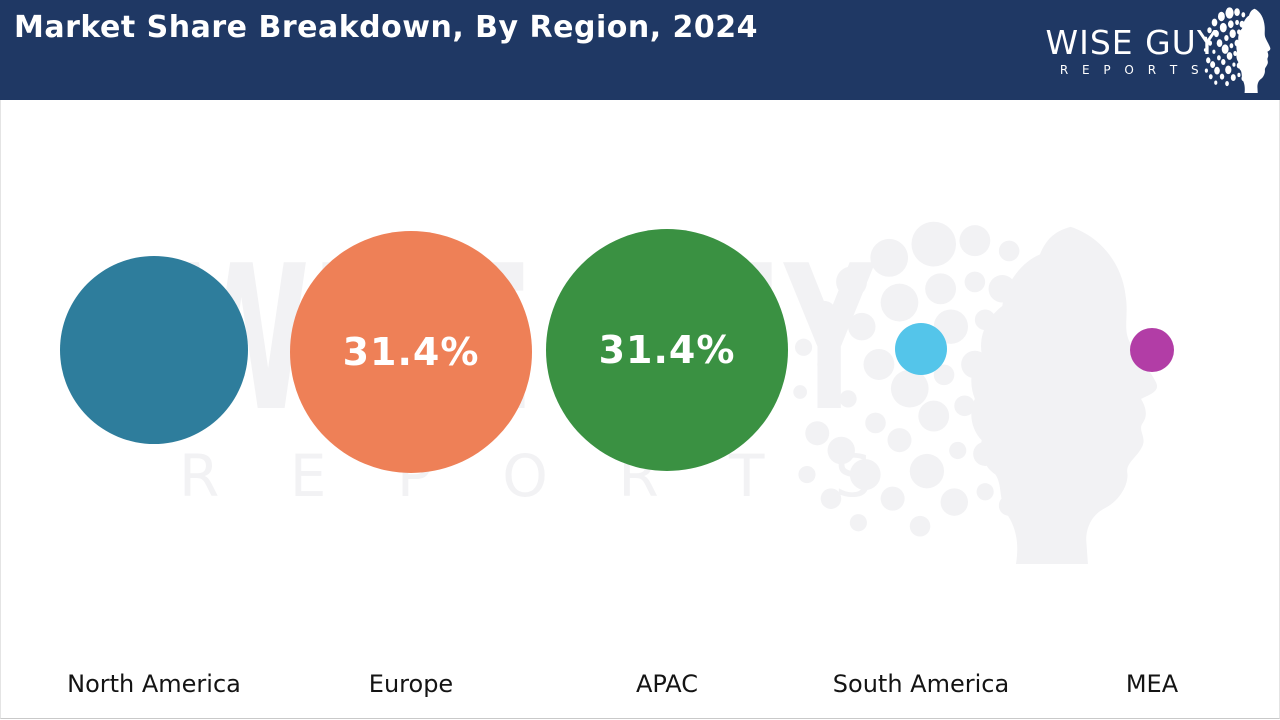 The height and width of the screenshot is (720, 1280). What do you see at coordinates (1152, 350) in the screenshot?
I see `bubble-mea` at bounding box center [1152, 350].